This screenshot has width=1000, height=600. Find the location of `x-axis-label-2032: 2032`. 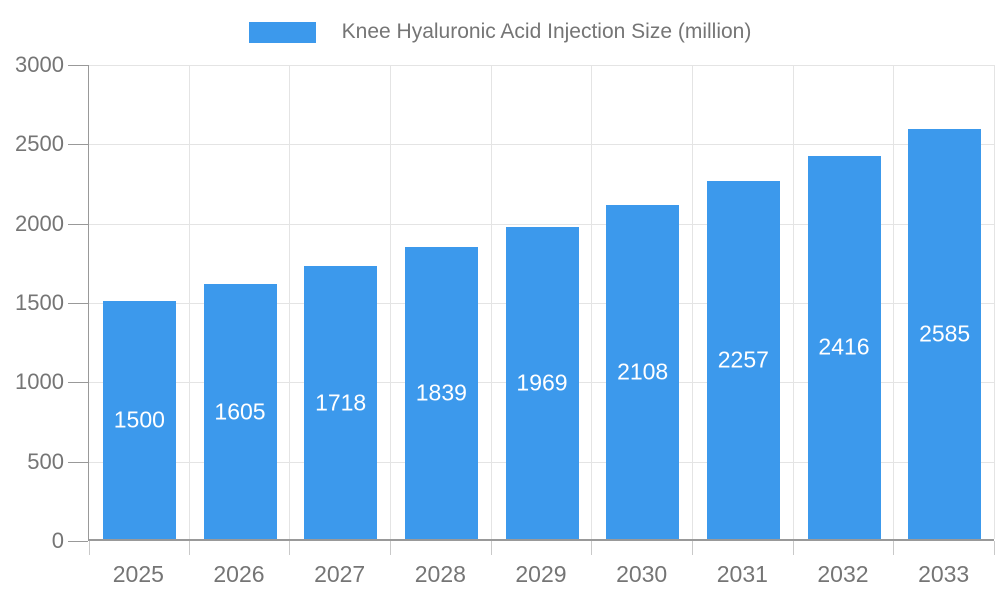

x-axis-label-2032: 2032 is located at coordinates (843, 574).